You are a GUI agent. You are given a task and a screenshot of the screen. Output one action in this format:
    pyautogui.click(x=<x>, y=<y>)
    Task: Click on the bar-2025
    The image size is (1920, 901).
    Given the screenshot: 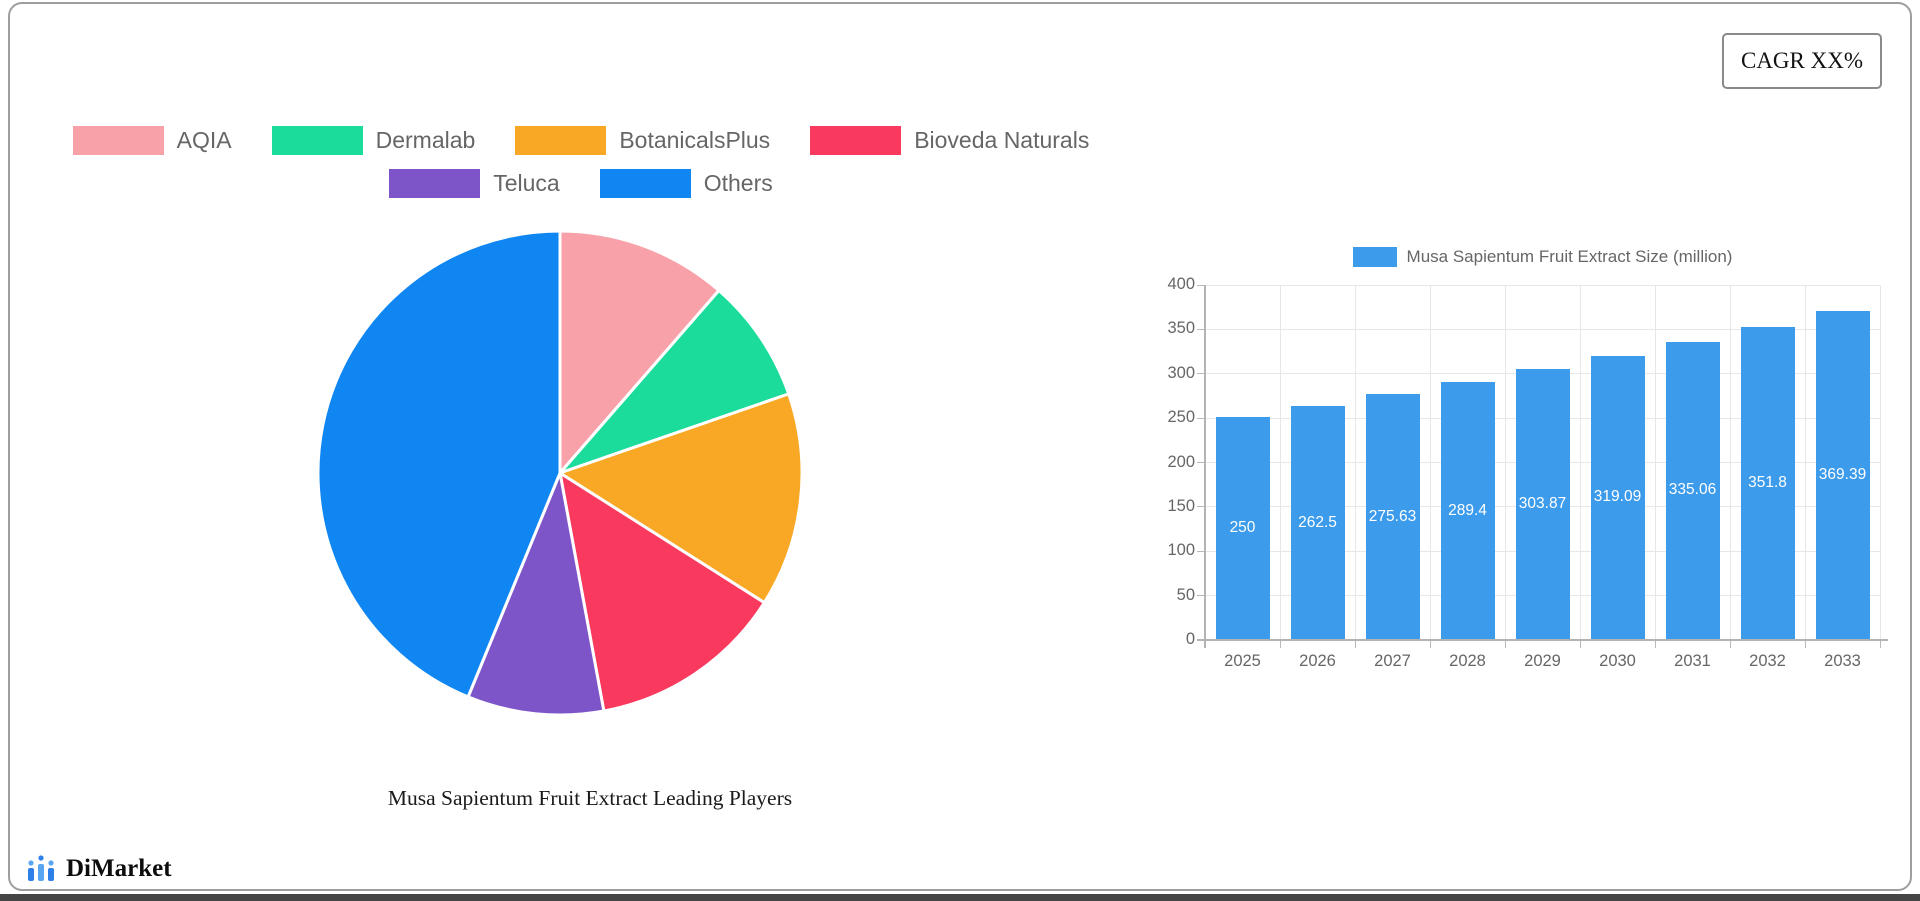 What is the action you would take?
    pyautogui.click(x=1242, y=528)
    